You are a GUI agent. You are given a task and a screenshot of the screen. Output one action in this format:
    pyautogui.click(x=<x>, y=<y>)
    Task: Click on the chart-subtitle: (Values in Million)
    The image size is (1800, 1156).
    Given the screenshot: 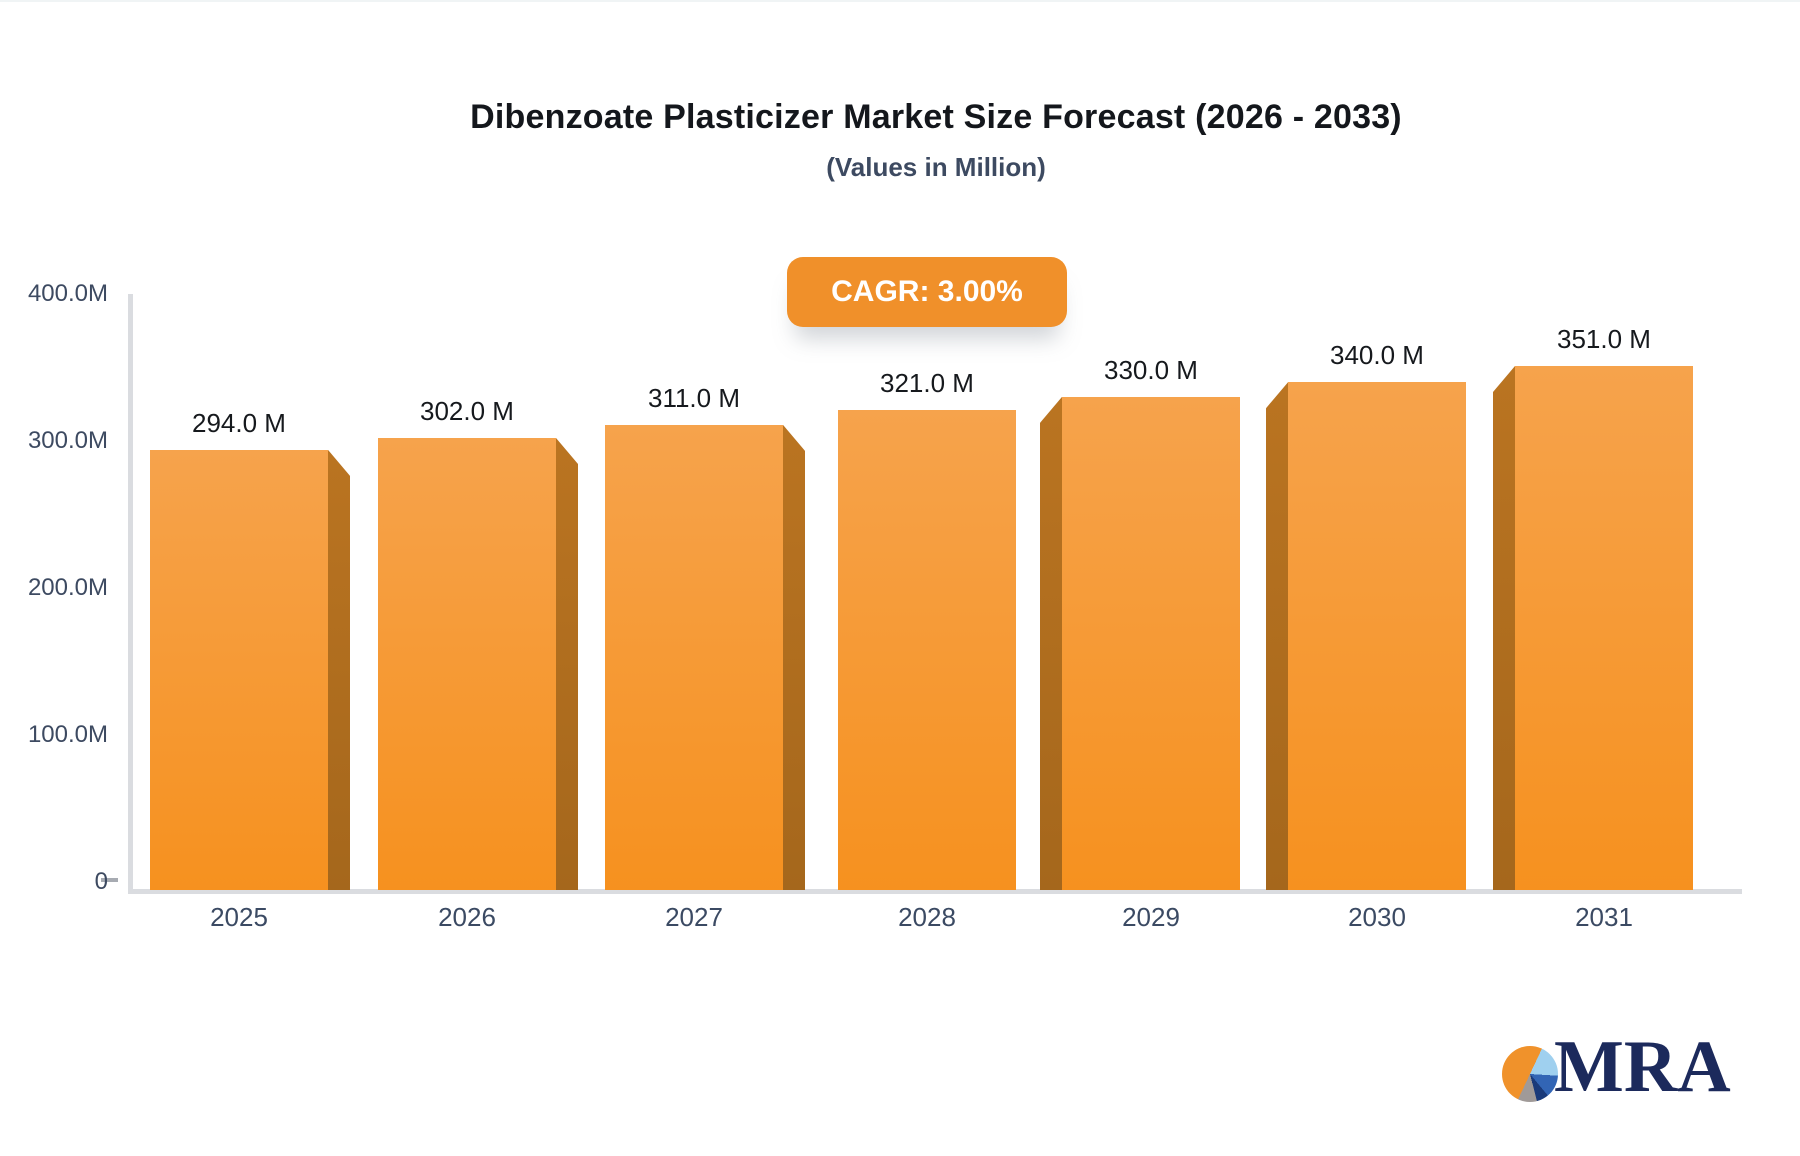 What is the action you would take?
    pyautogui.click(x=936, y=167)
    